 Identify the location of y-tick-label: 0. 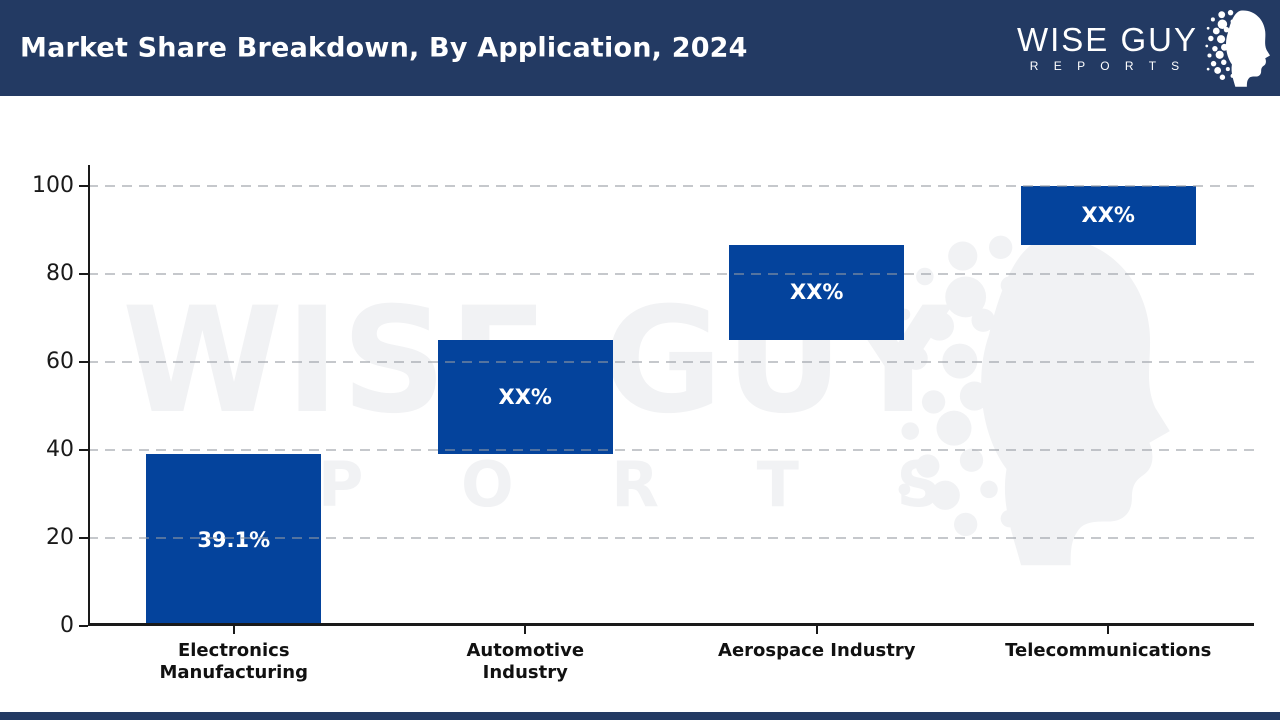
(67, 625).